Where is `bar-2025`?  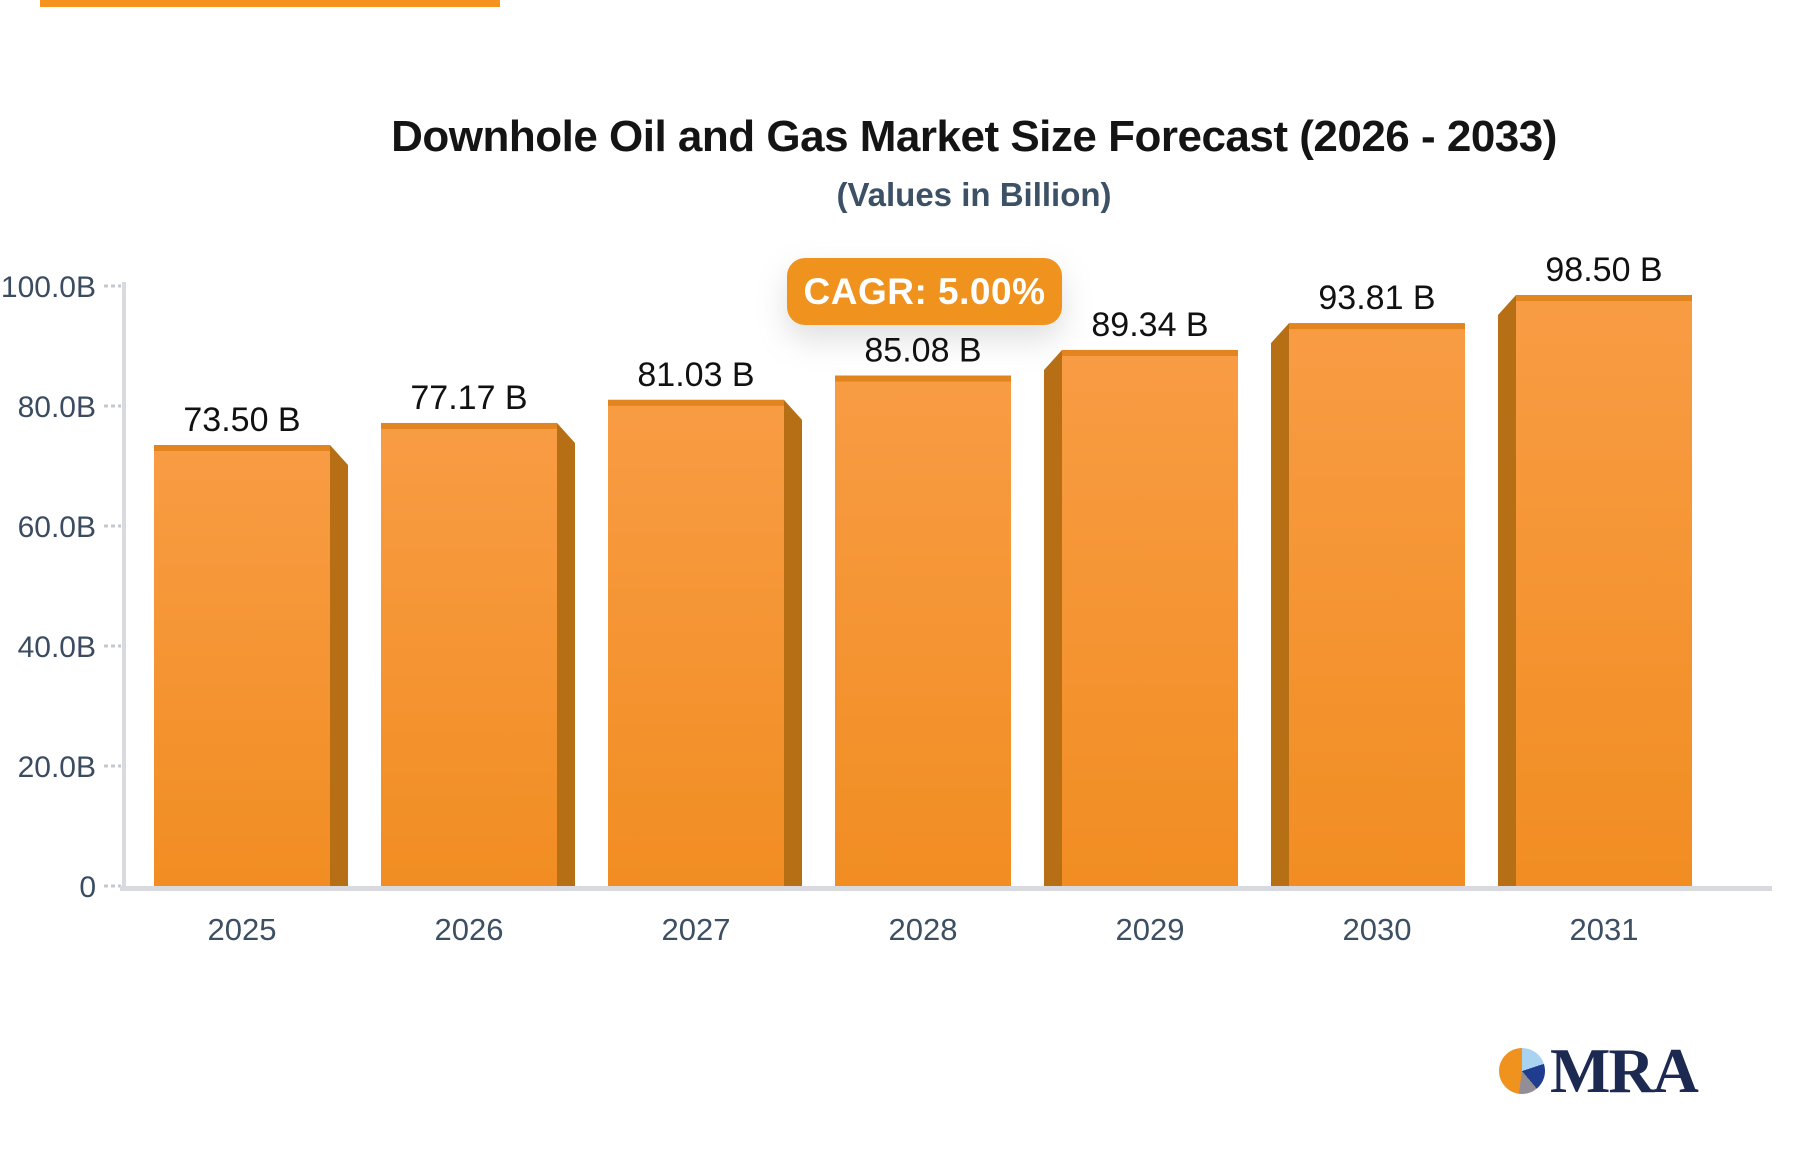 bar-2025 is located at coordinates (242, 665).